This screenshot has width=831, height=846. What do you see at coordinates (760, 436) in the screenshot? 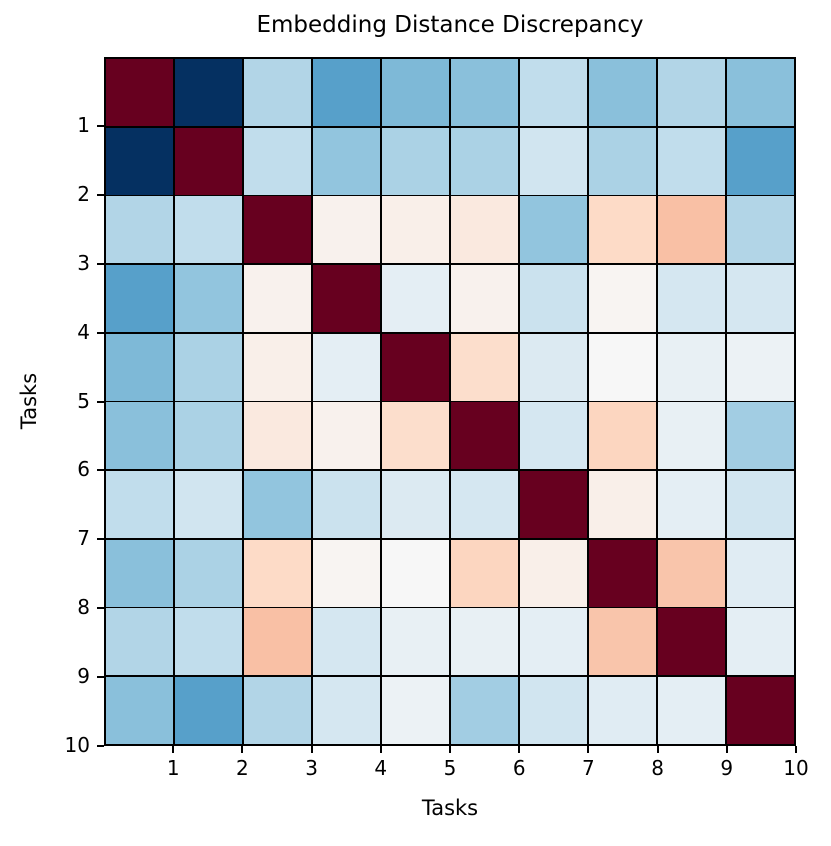
I see `heatmap-cell-r6c10` at bounding box center [760, 436].